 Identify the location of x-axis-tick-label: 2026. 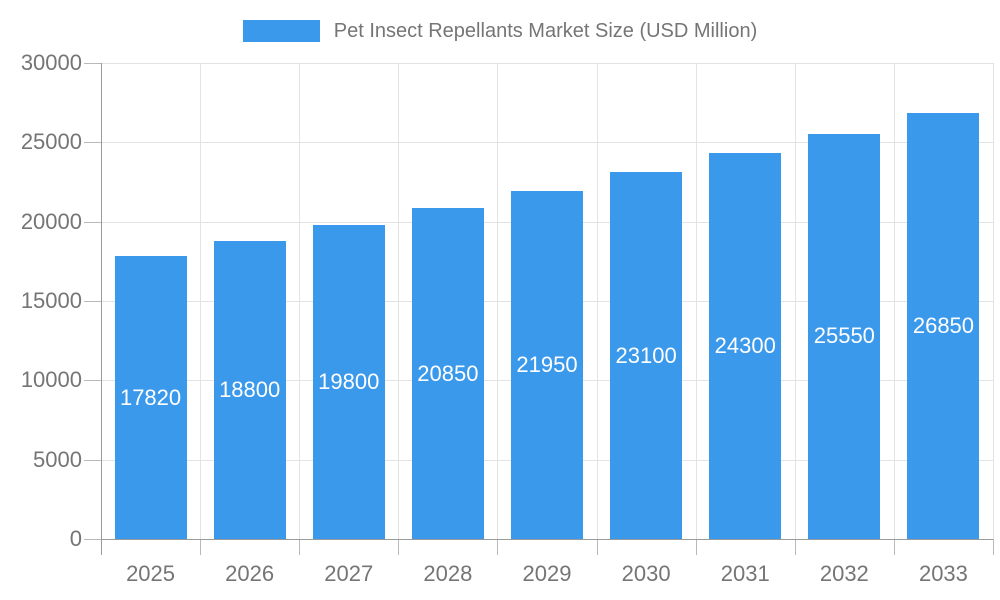
(250, 573).